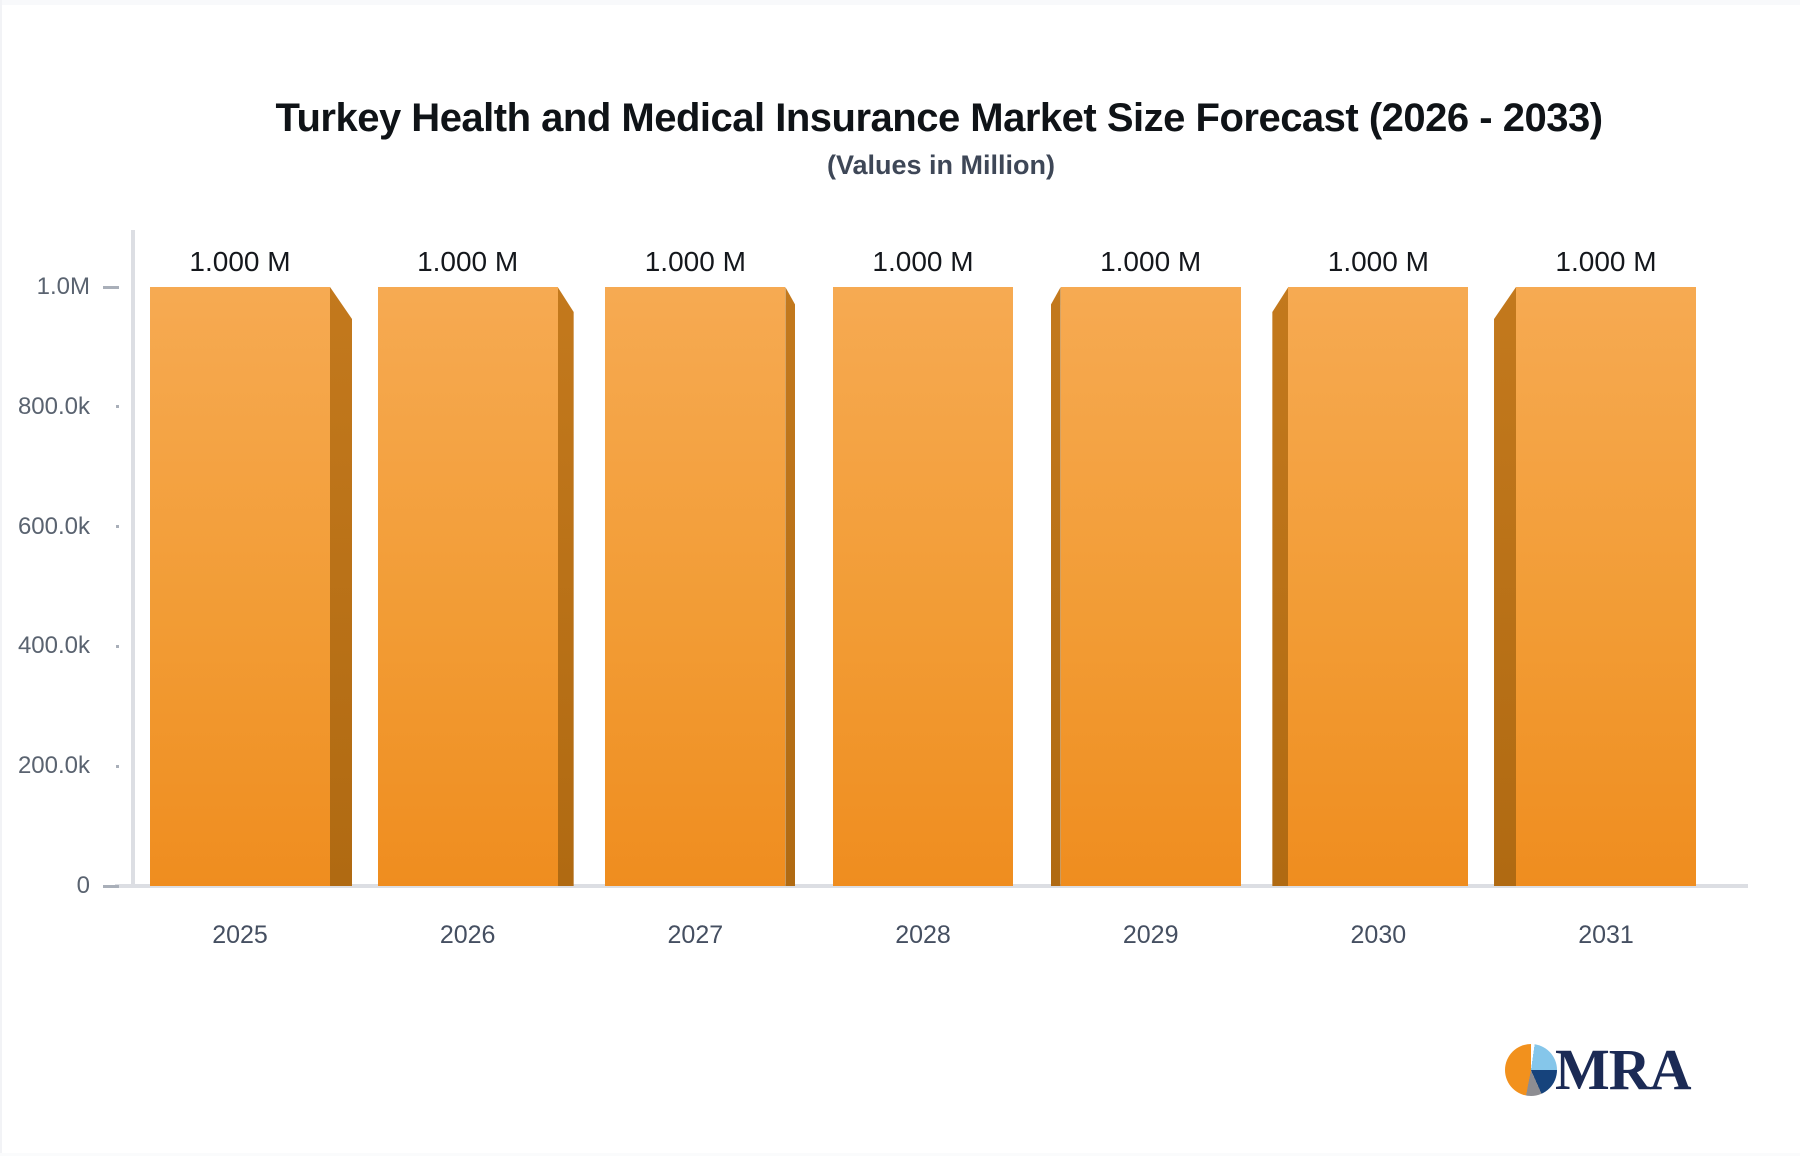 The height and width of the screenshot is (1156, 1800). What do you see at coordinates (1378, 935) in the screenshot?
I see `x-axis-label-2030: 2030` at bounding box center [1378, 935].